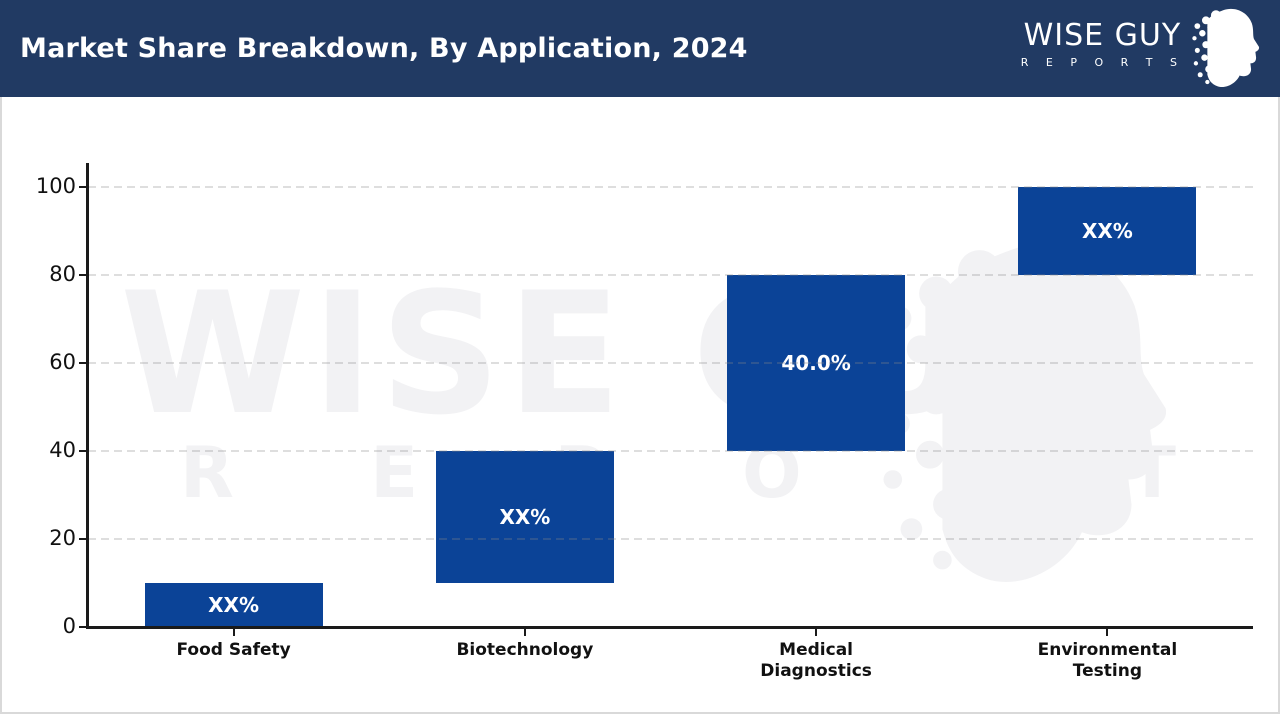 The width and height of the screenshot is (1280, 720). Describe the element at coordinates (233, 650) in the screenshot. I see `x-label-food-safety: Food Safety` at that location.